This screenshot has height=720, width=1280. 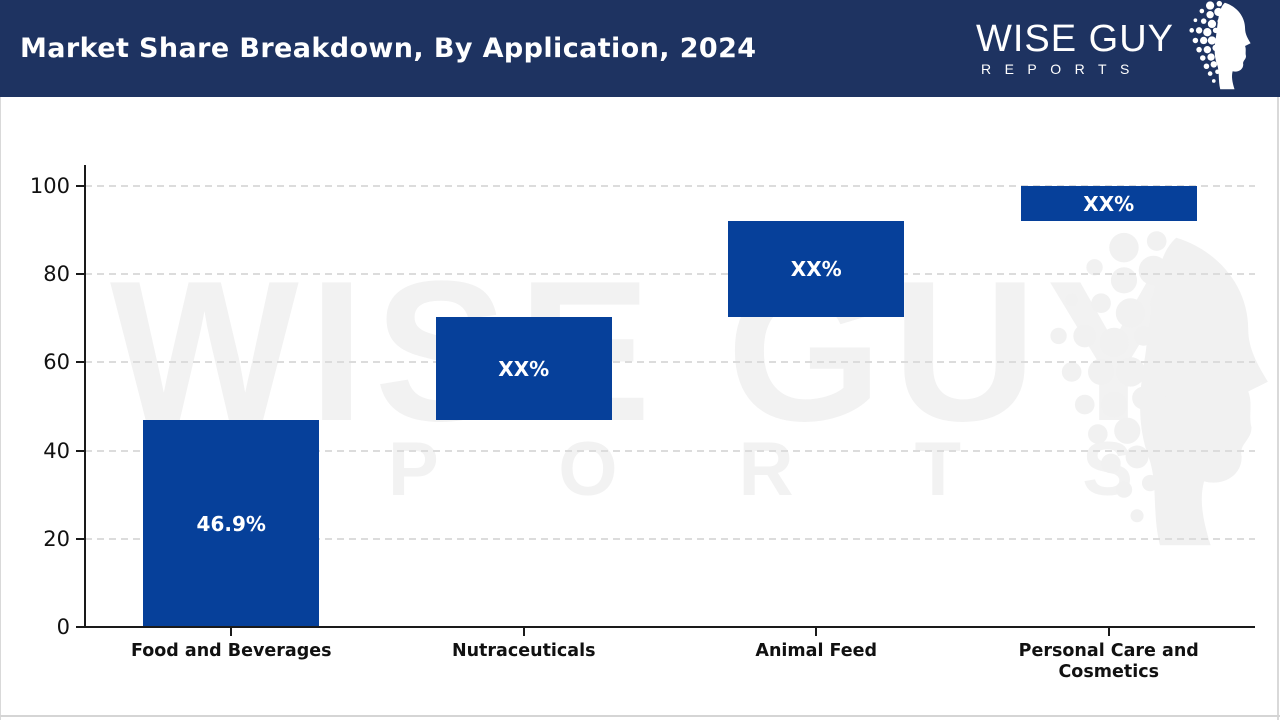 I want to click on category-label: Personal Care and Cosmetics, so click(x=1108, y=662).